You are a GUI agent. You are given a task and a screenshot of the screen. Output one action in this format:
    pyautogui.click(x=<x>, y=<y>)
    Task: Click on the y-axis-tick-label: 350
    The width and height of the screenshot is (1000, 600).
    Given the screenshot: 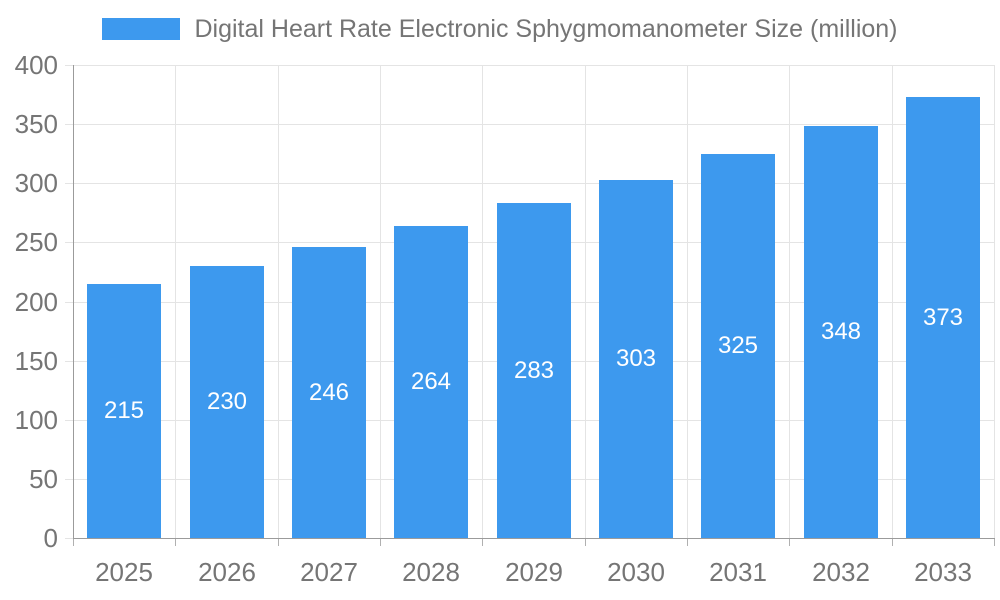 What is the action you would take?
    pyautogui.click(x=36, y=124)
    